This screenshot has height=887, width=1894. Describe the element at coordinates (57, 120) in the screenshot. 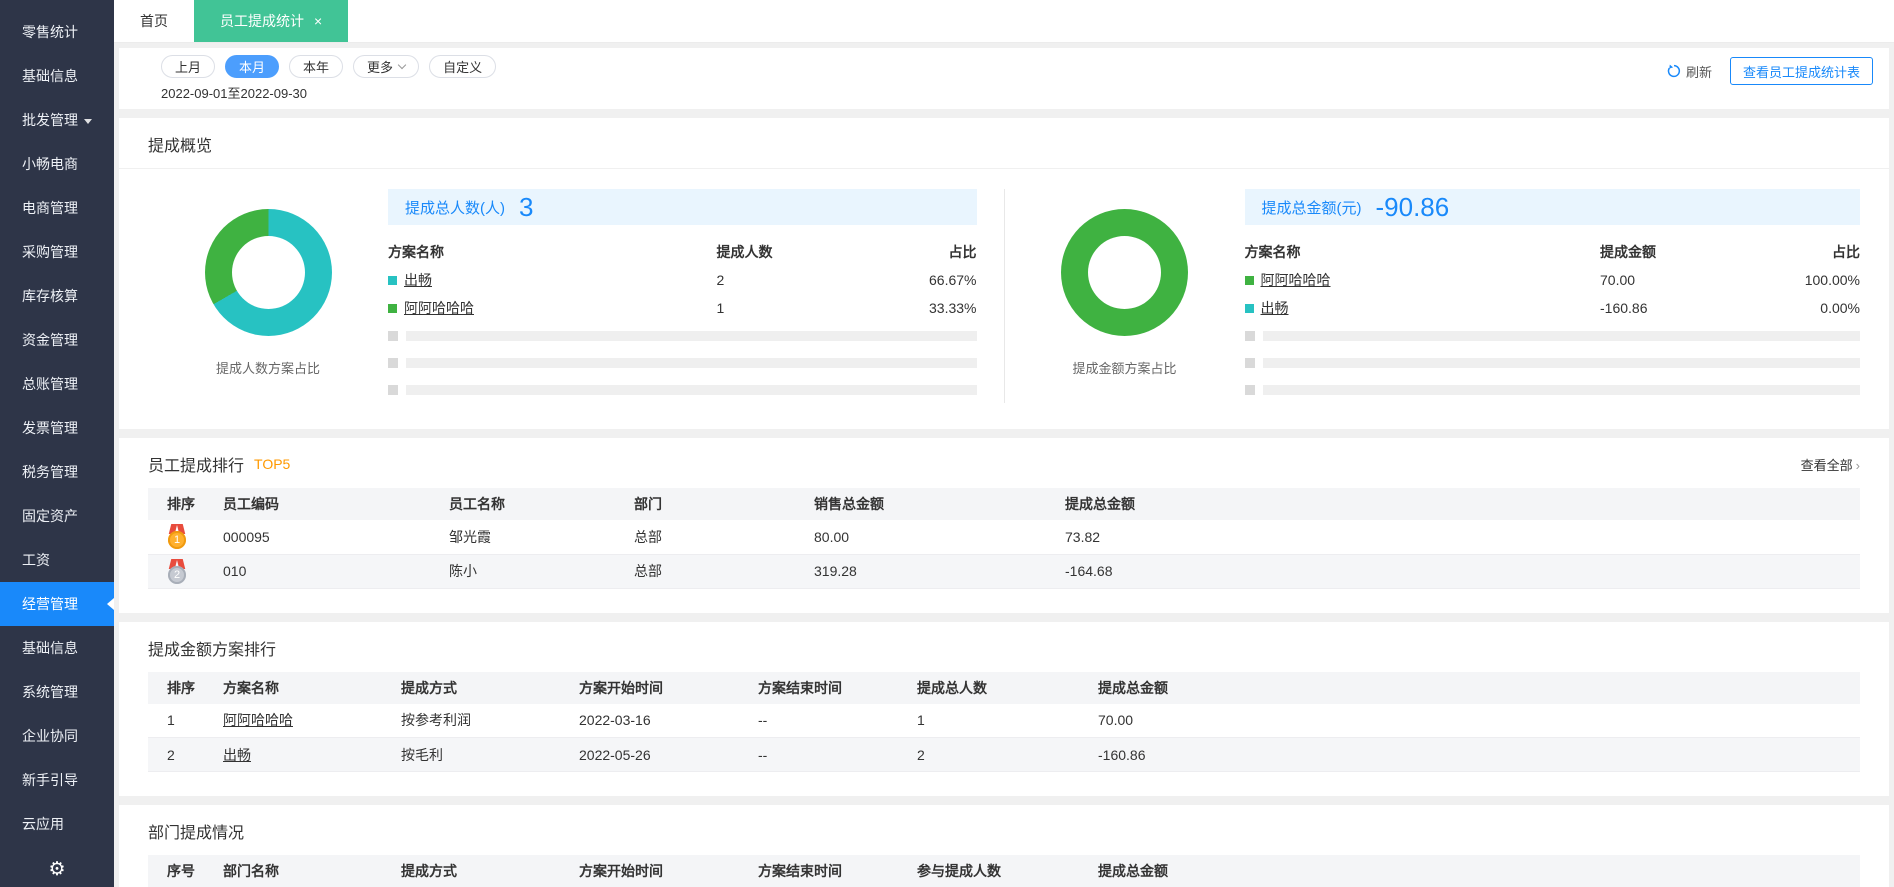

I see `sidebar-item-wholesale: 批发管理` at that location.